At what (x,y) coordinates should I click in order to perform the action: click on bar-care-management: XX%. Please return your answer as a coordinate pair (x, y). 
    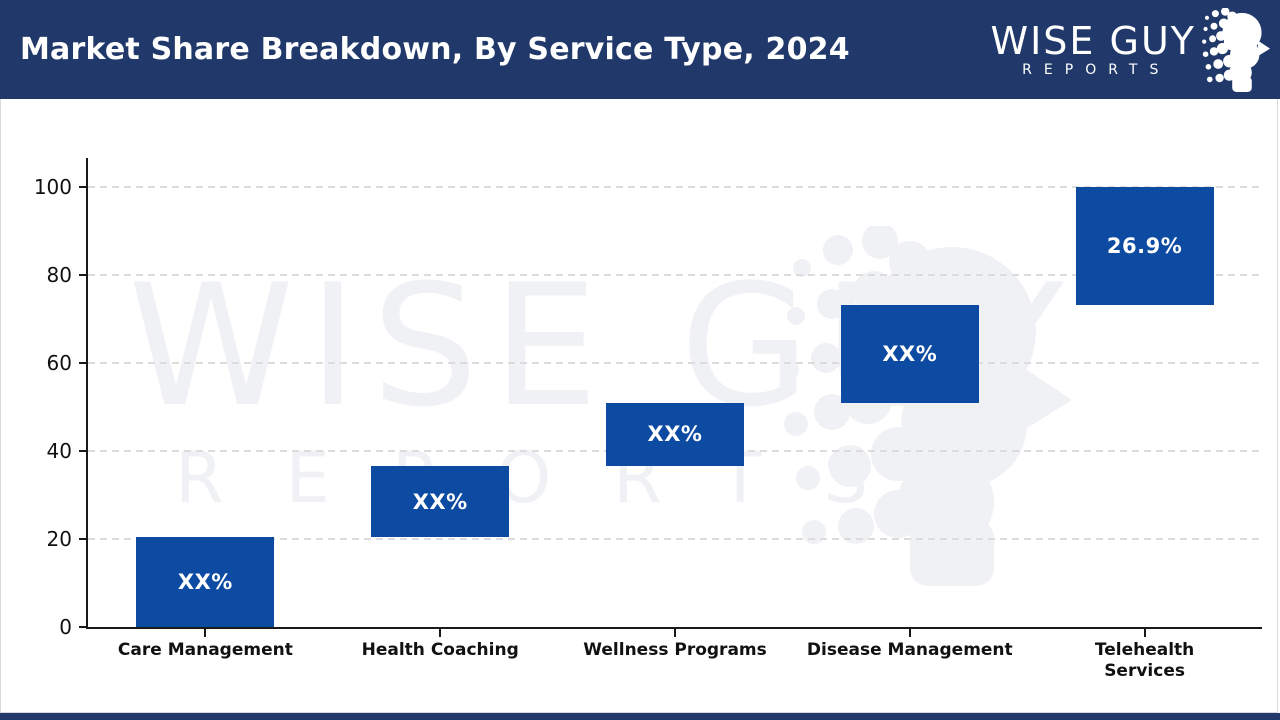
    Looking at the image, I should click on (205, 581).